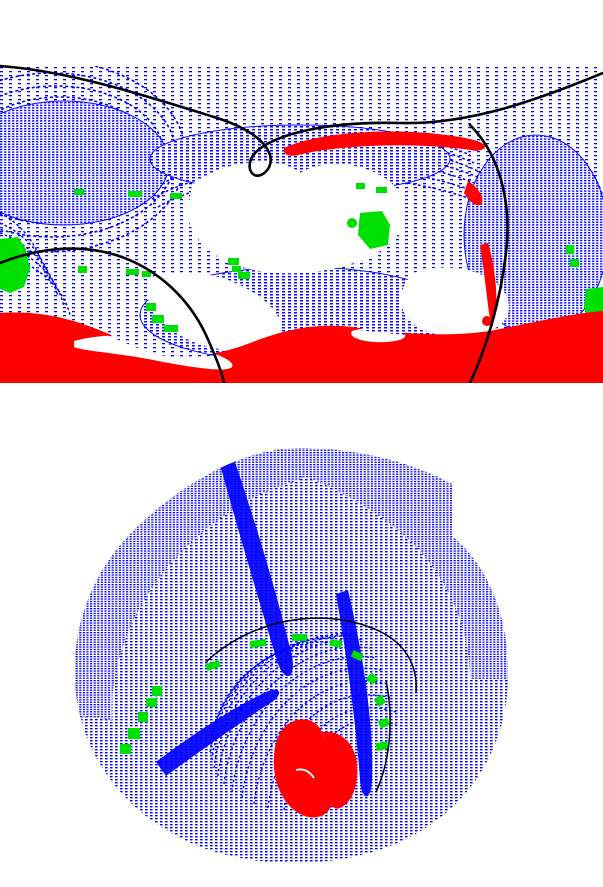 This screenshot has width=603, height=887. Describe the element at coordinates (315, 768) in the screenshot. I see `sphere-red-region` at that location.